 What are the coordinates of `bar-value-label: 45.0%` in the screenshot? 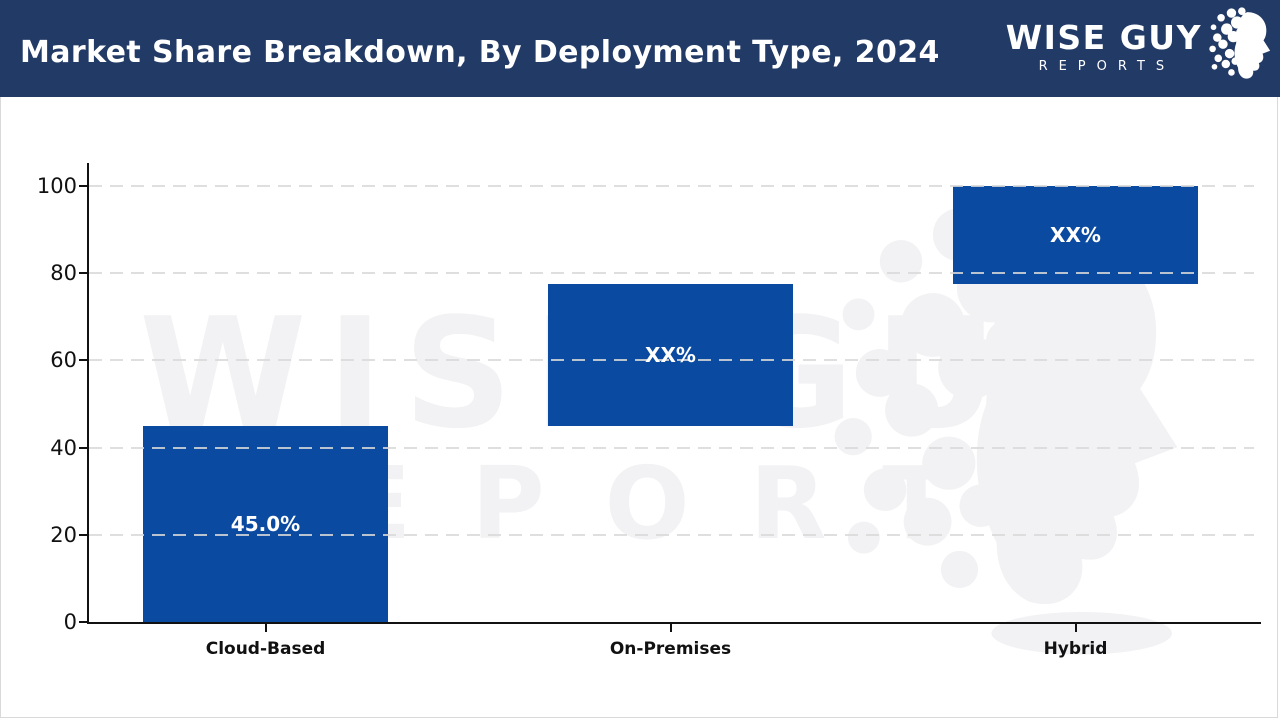 It's located at (265, 523).